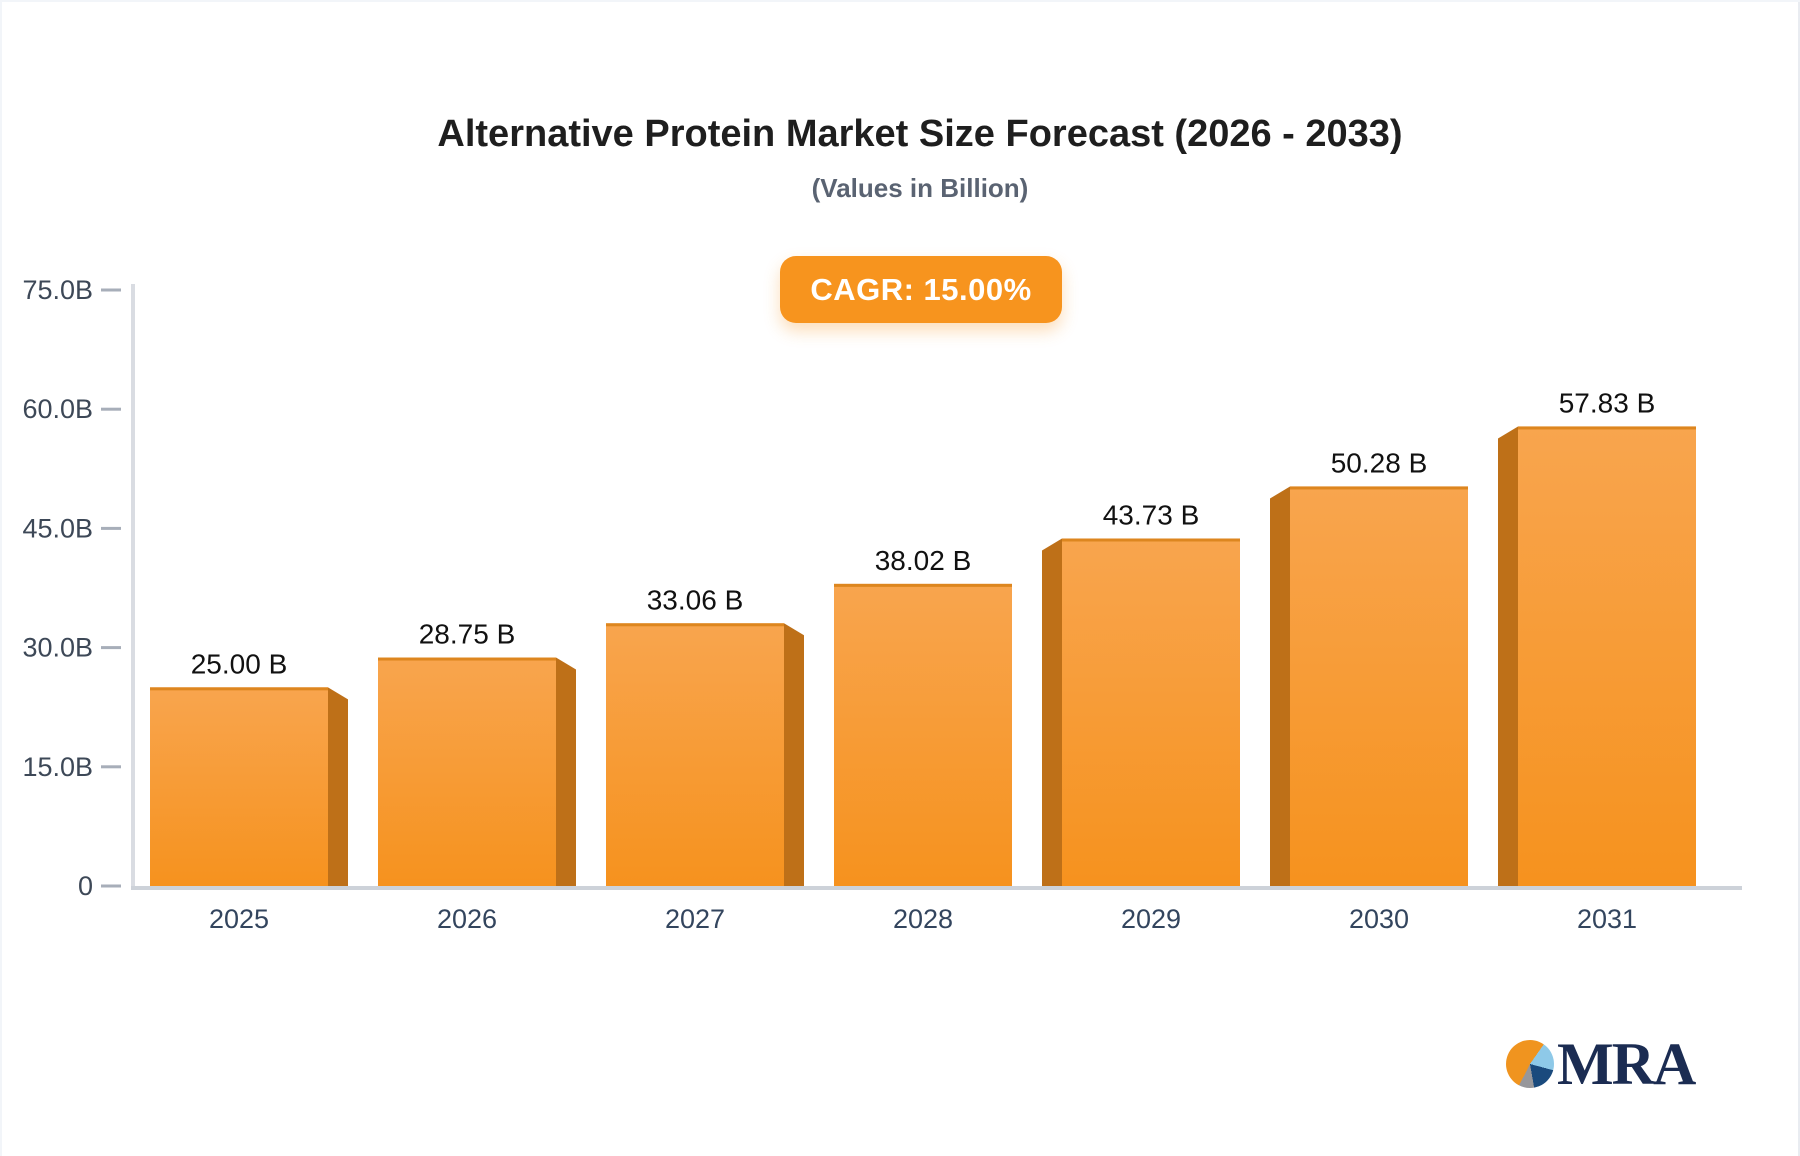 The height and width of the screenshot is (1156, 1800). What do you see at coordinates (920, 188) in the screenshot?
I see `chart-subtitle: (Values in Billion)` at bounding box center [920, 188].